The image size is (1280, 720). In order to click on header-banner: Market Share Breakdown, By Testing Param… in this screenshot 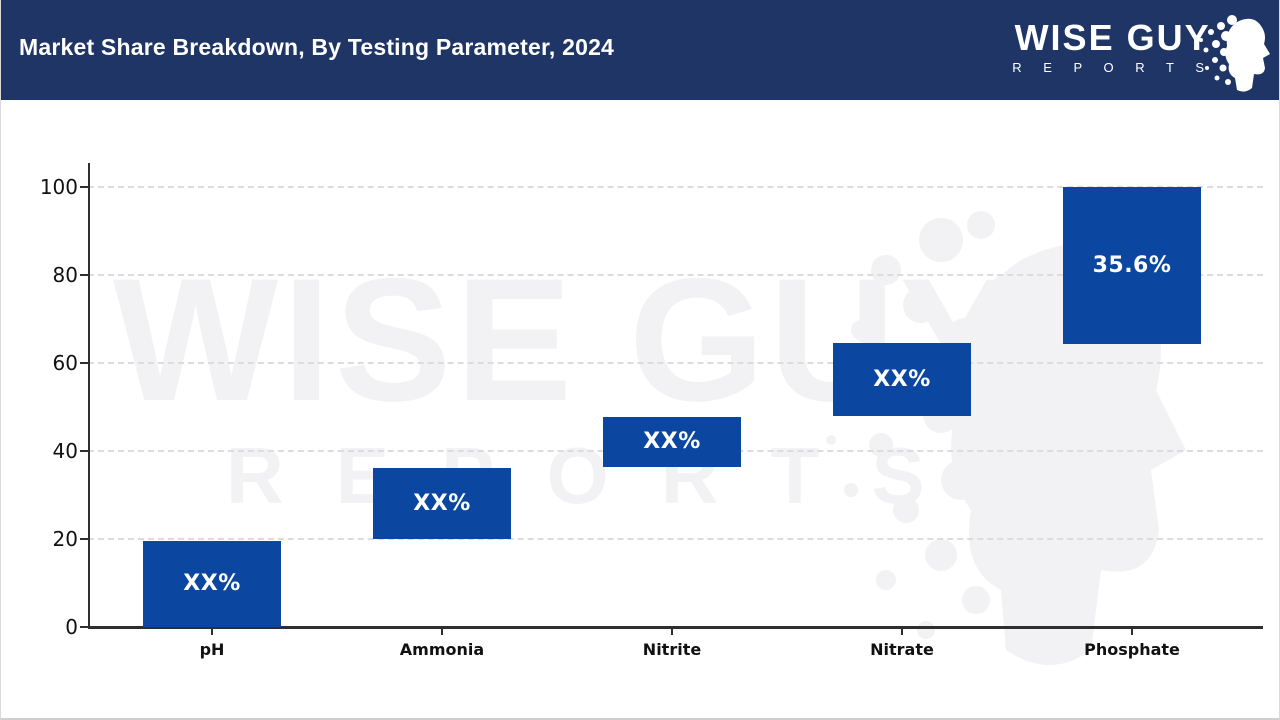, I will do `click(640, 50)`.